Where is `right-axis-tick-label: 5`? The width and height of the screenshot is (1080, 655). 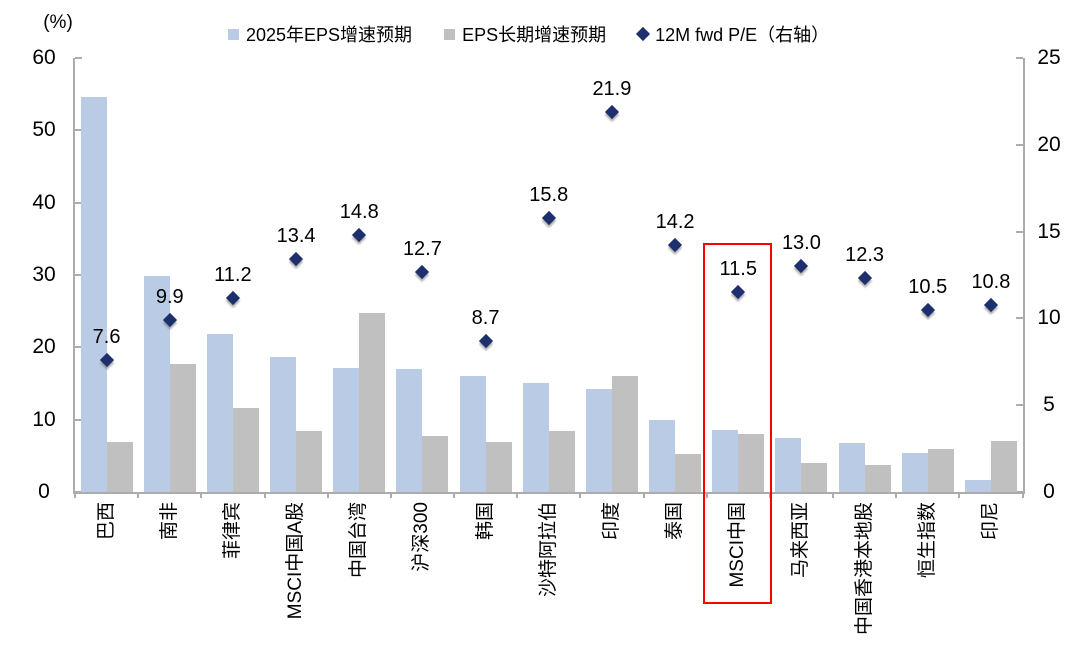
right-axis-tick-label: 5 is located at coordinates (1049, 405).